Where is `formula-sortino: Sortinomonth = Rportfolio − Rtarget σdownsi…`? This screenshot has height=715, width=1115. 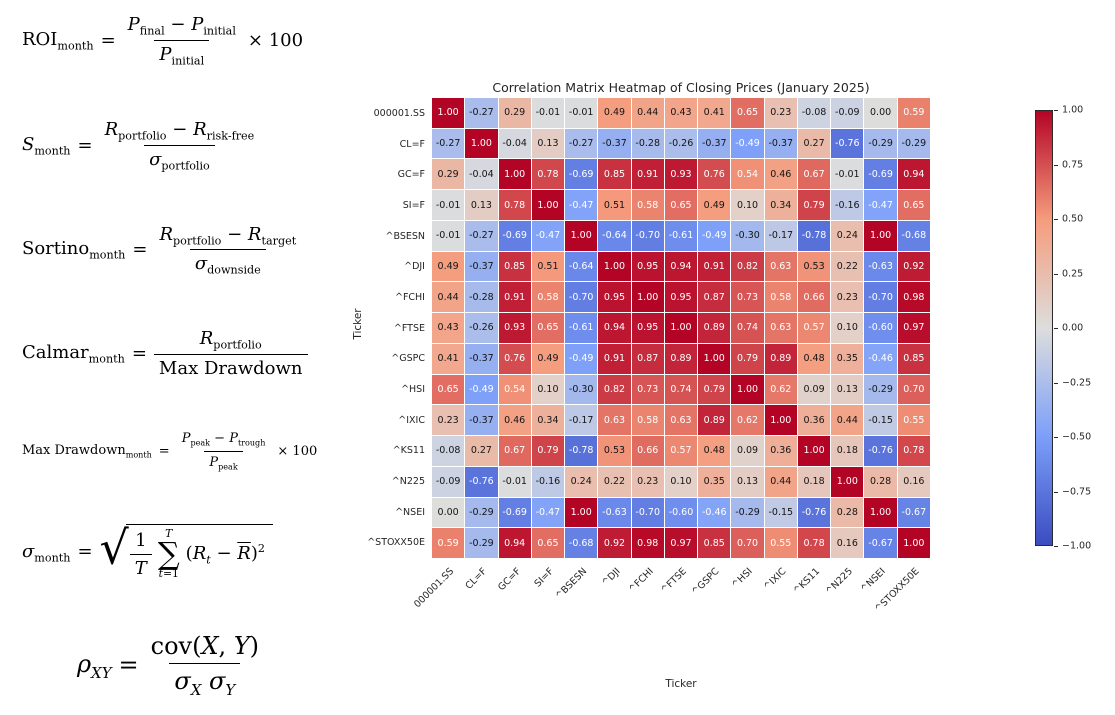 formula-sortino: Sortinomonth = Rportfolio − Rtarget σdownsi… is located at coordinates (222, 250).